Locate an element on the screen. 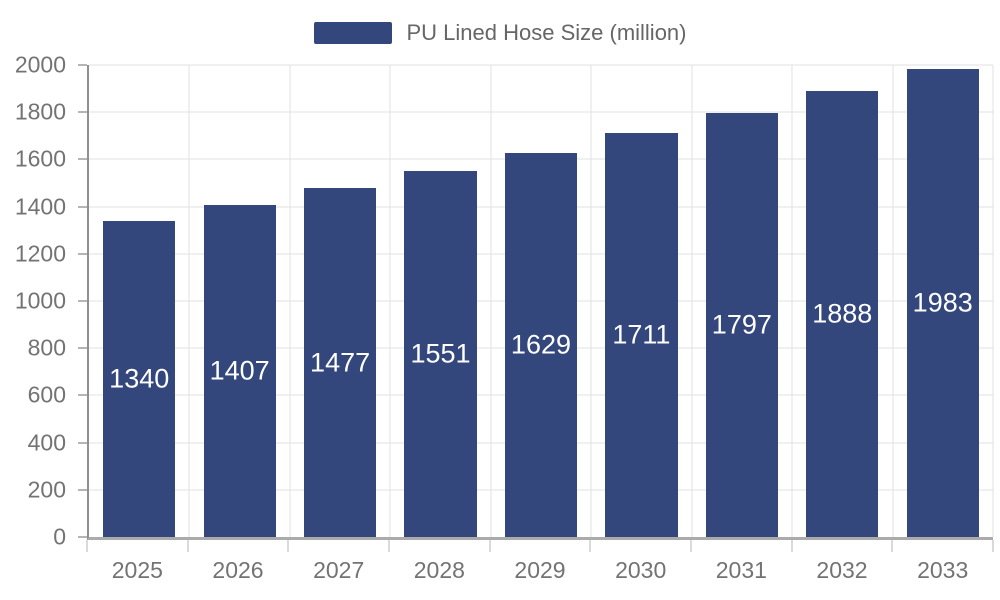 Image resolution: width=1000 pixels, height=600 pixels. y-axis-tick-label: 2000 is located at coordinates (40, 64).